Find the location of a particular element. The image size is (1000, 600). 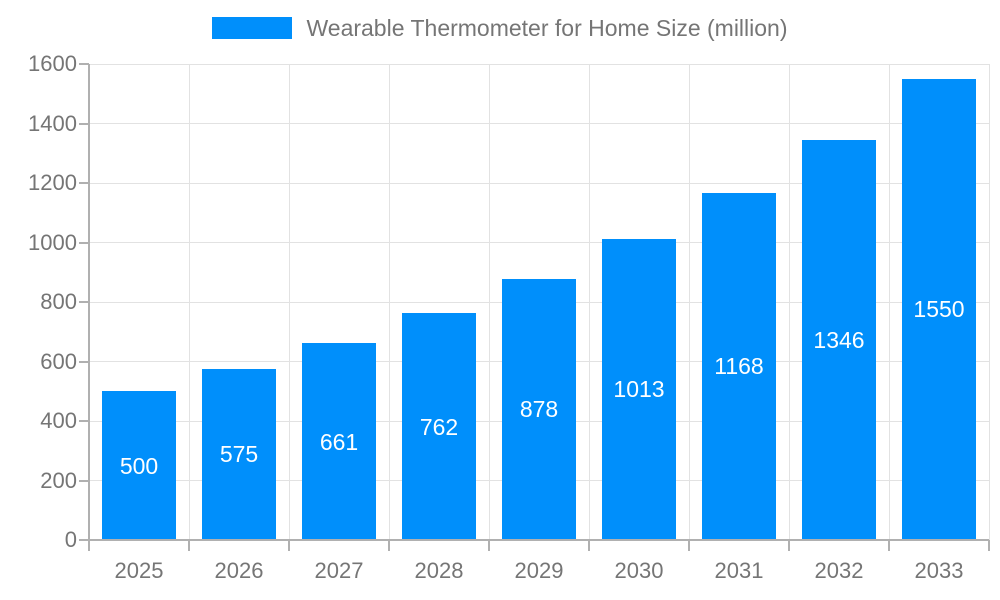

bar-2032 is located at coordinates (839, 339).